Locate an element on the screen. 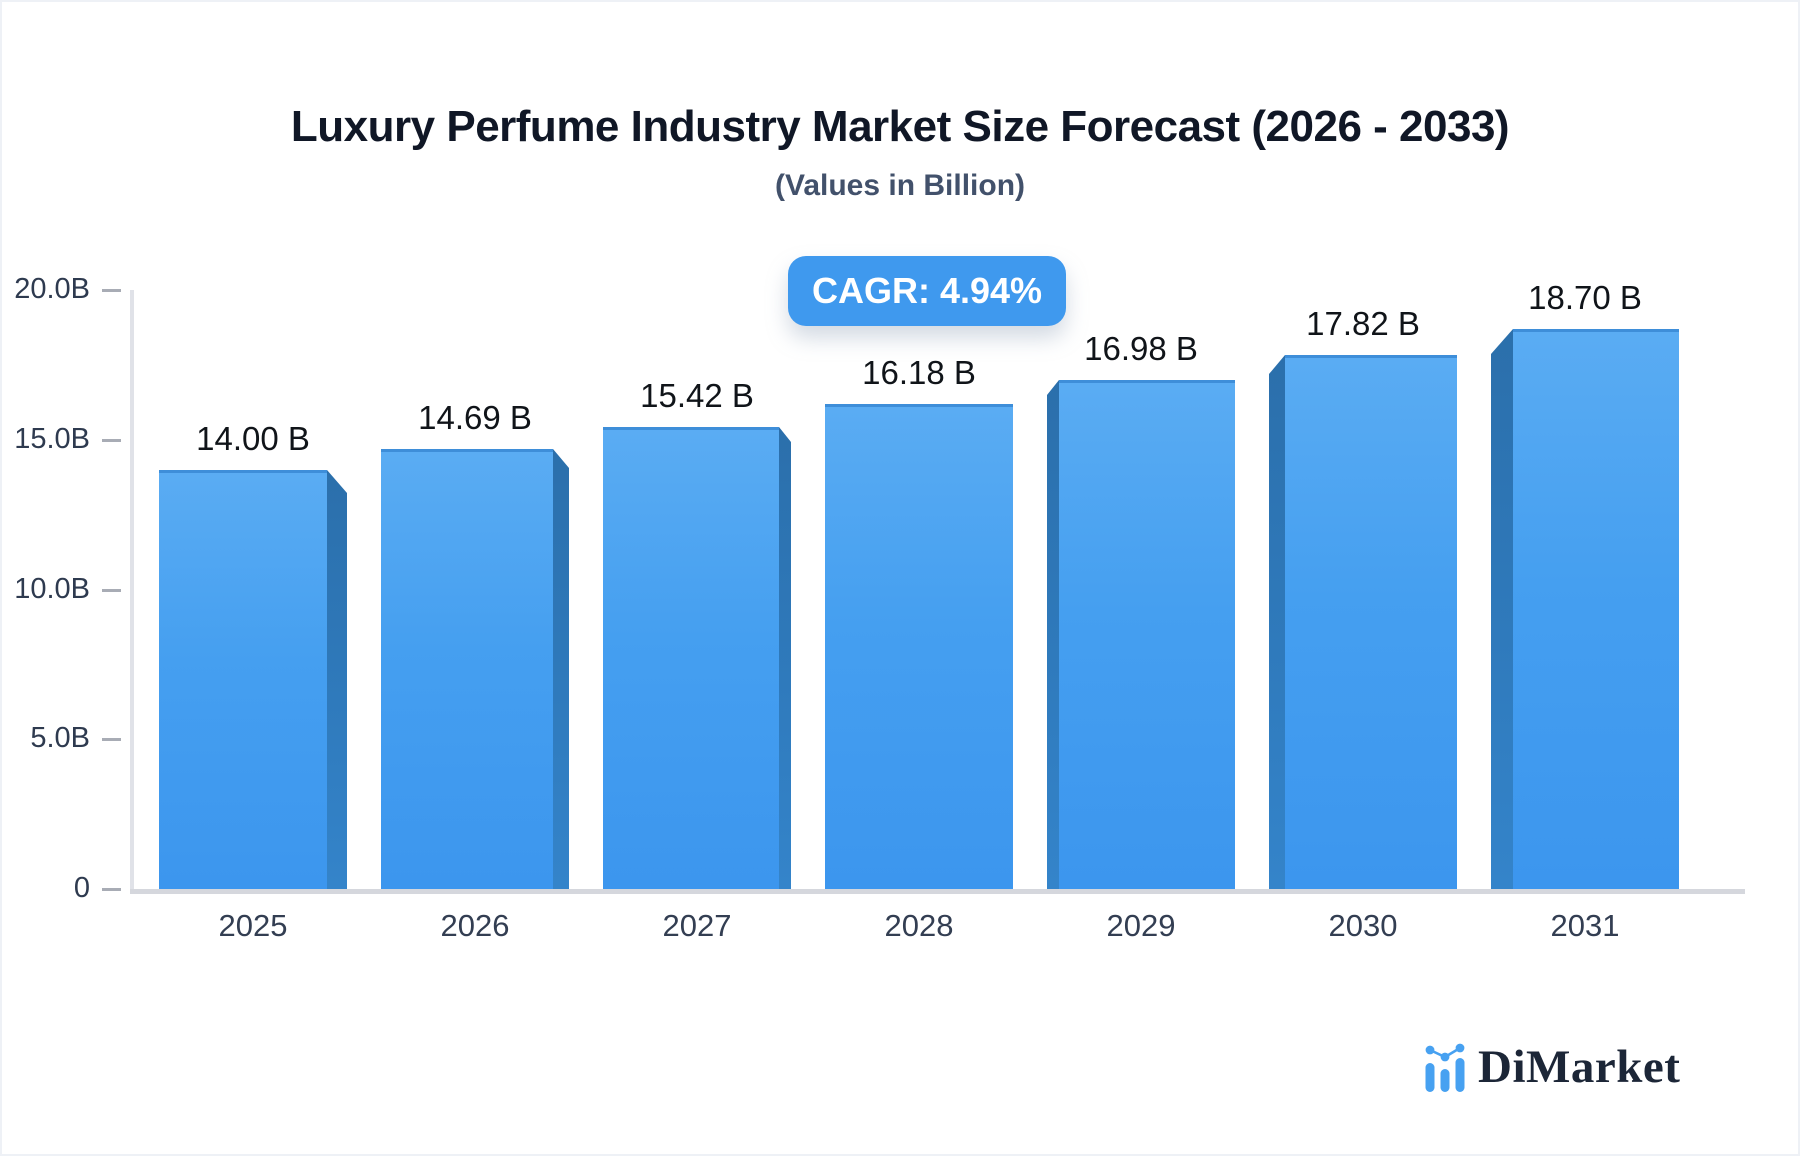 This screenshot has width=1800, height=1156. bar-2029-side is located at coordinates (1053, 634).